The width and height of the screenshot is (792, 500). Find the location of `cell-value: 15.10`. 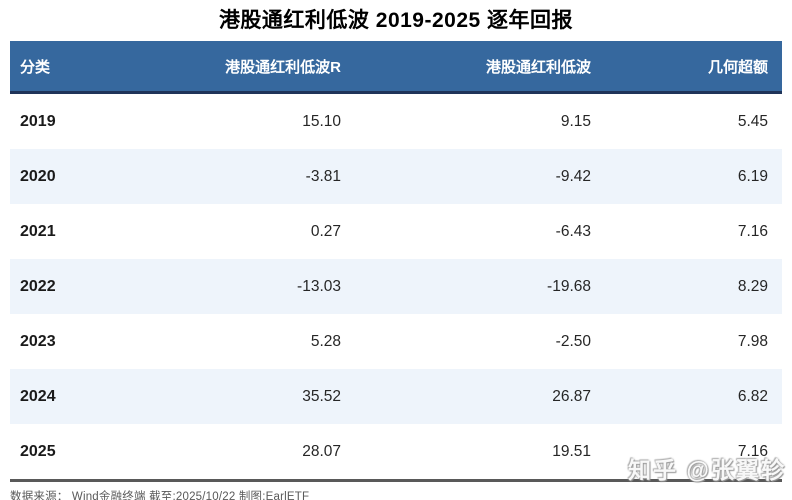

cell-value: 15.10 is located at coordinates (321, 121).